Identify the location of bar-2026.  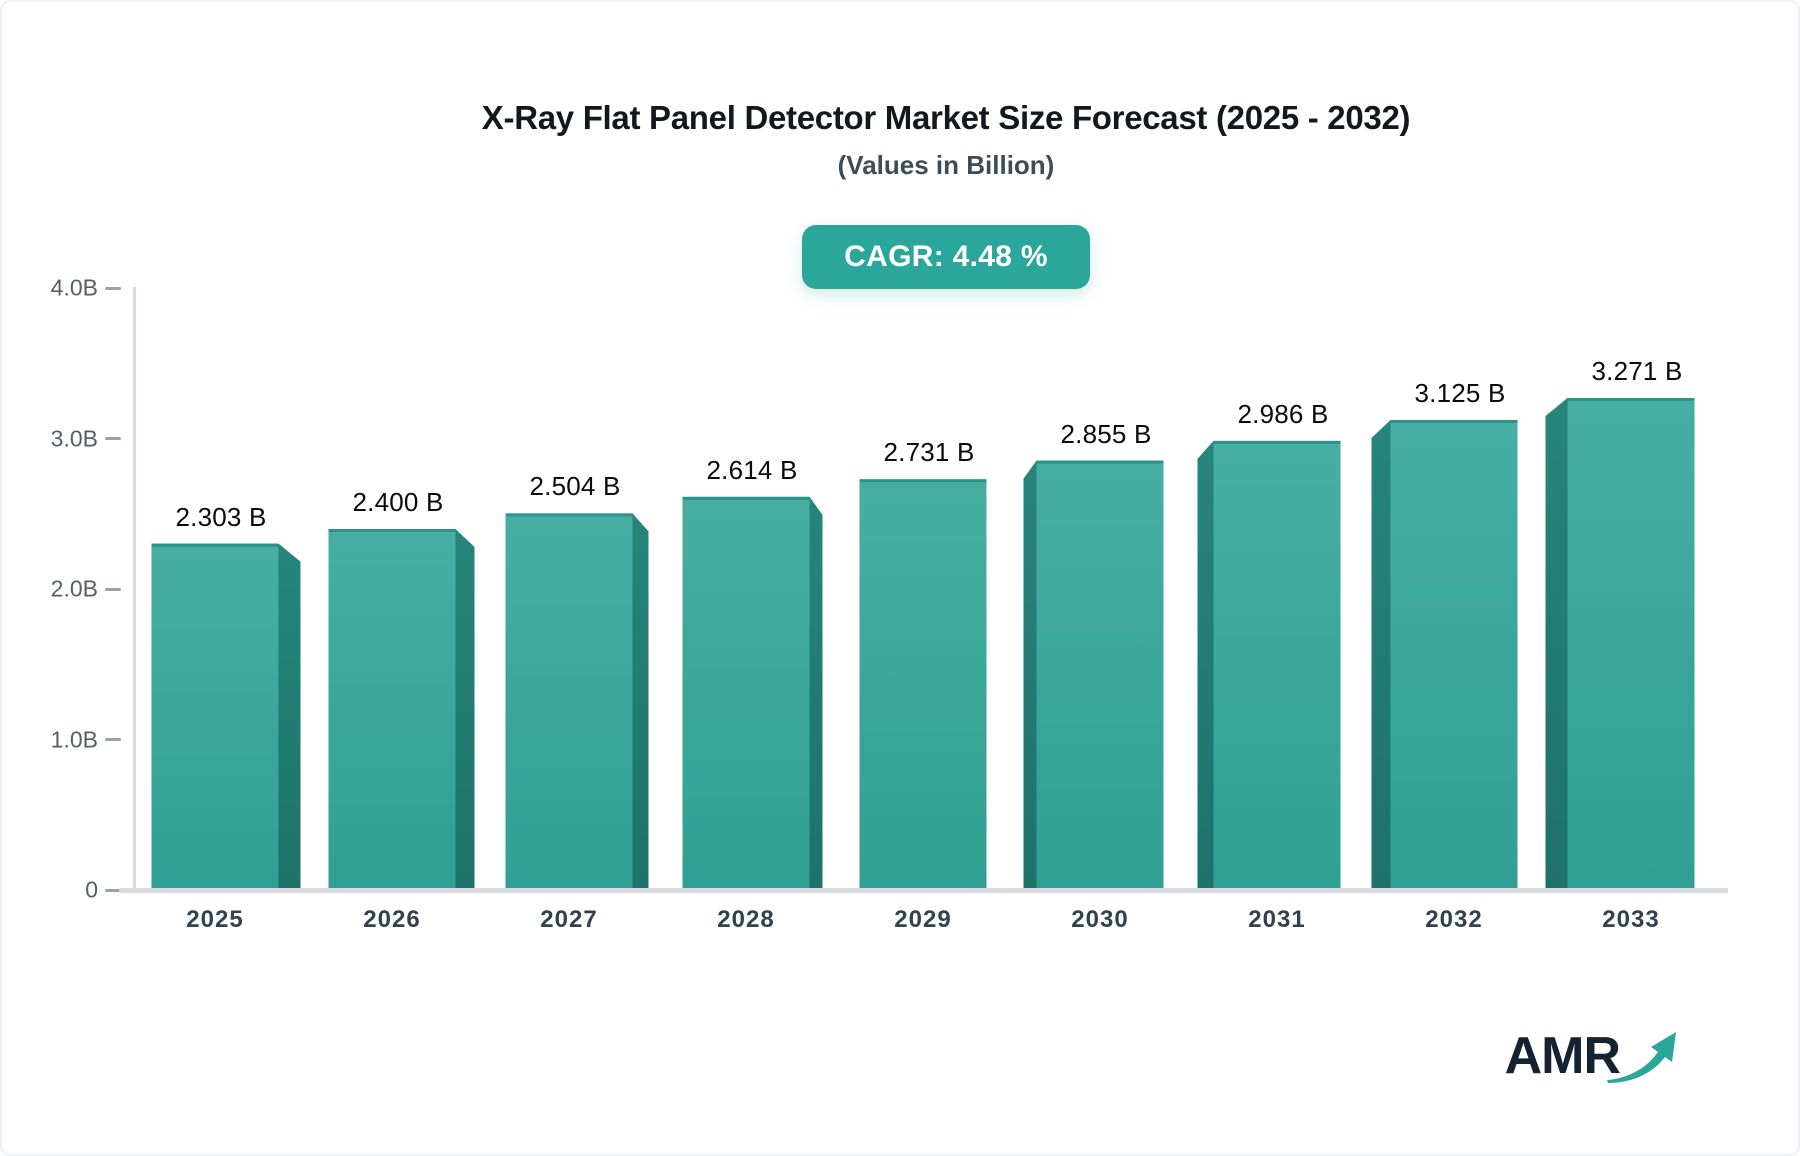
(401, 709).